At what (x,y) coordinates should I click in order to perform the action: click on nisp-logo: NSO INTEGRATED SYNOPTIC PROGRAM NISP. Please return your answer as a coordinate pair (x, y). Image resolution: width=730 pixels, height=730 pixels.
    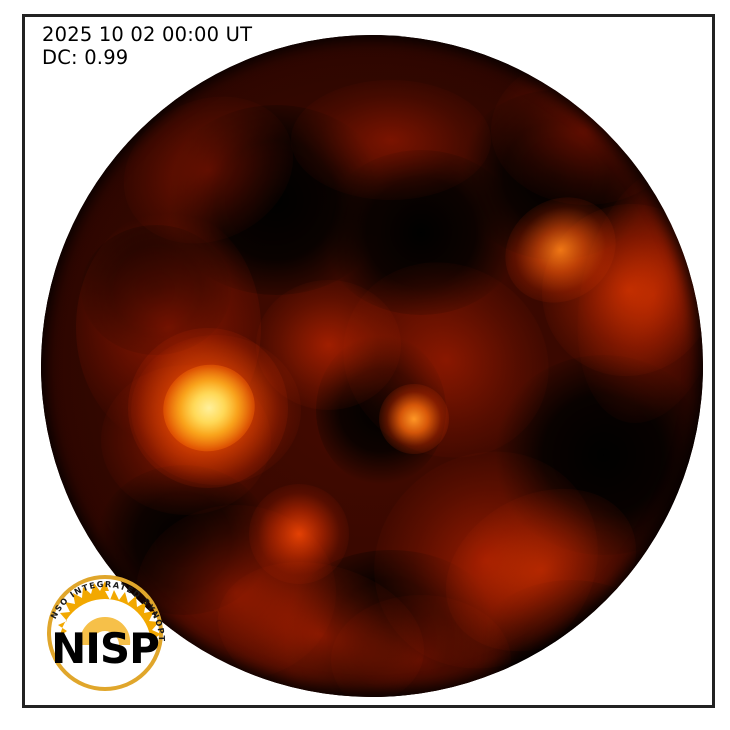
    Looking at the image, I should click on (105, 631).